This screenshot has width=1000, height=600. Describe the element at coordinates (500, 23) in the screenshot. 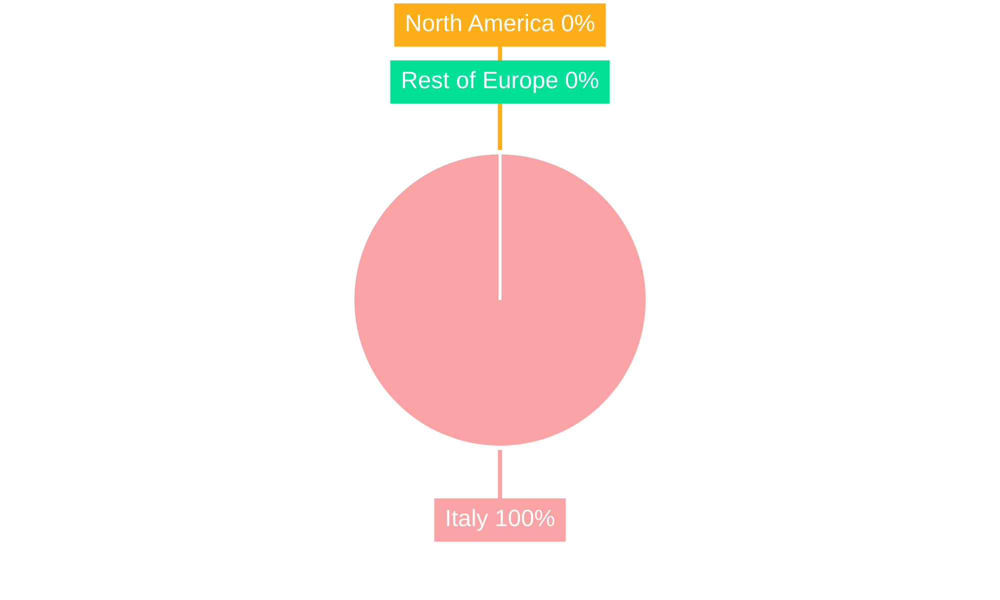

I see `category-label: North America 0%` at that location.